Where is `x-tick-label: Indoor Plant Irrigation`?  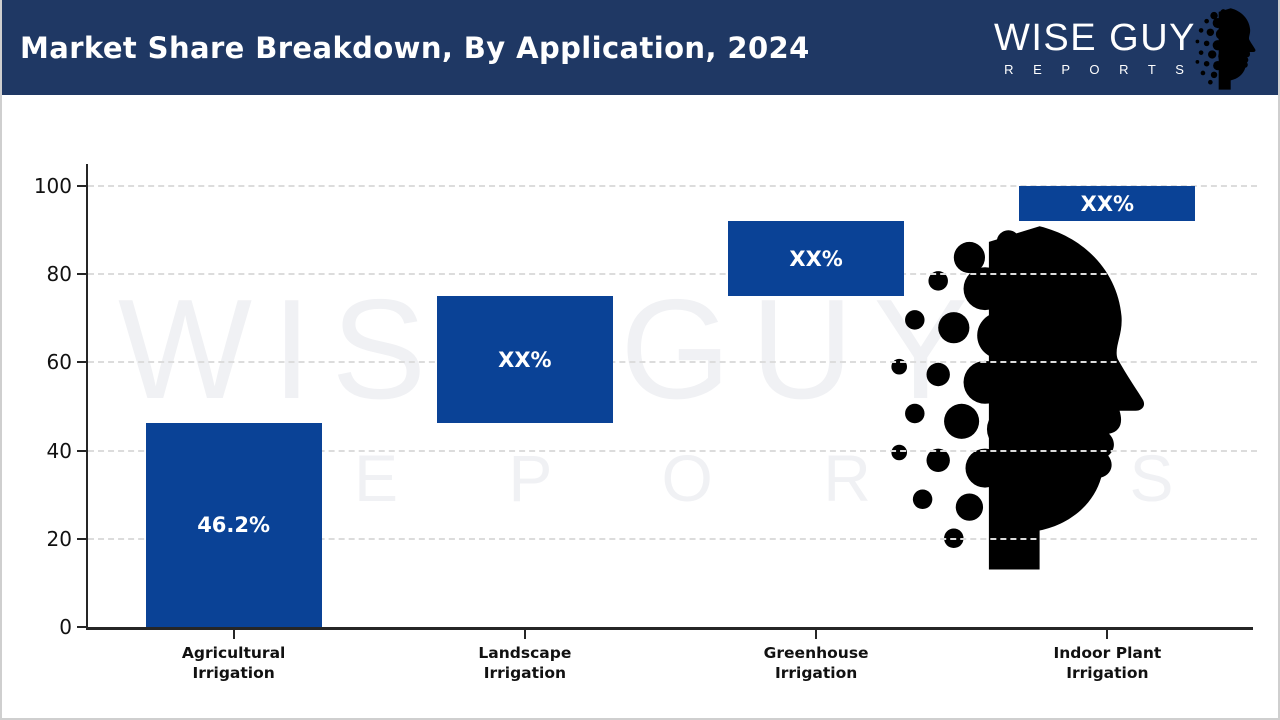
x-tick-label: Indoor Plant Irrigation is located at coordinates (1107, 663).